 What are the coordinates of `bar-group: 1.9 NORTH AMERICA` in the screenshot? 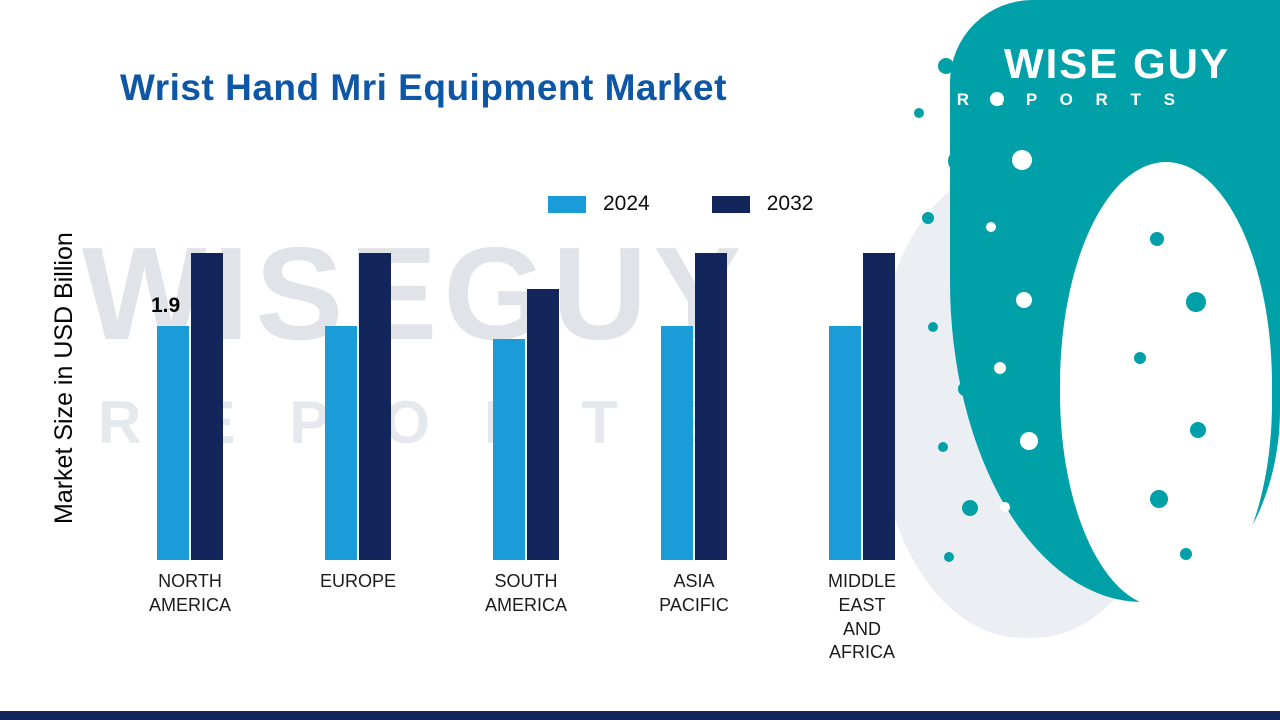 It's located at (190, 307).